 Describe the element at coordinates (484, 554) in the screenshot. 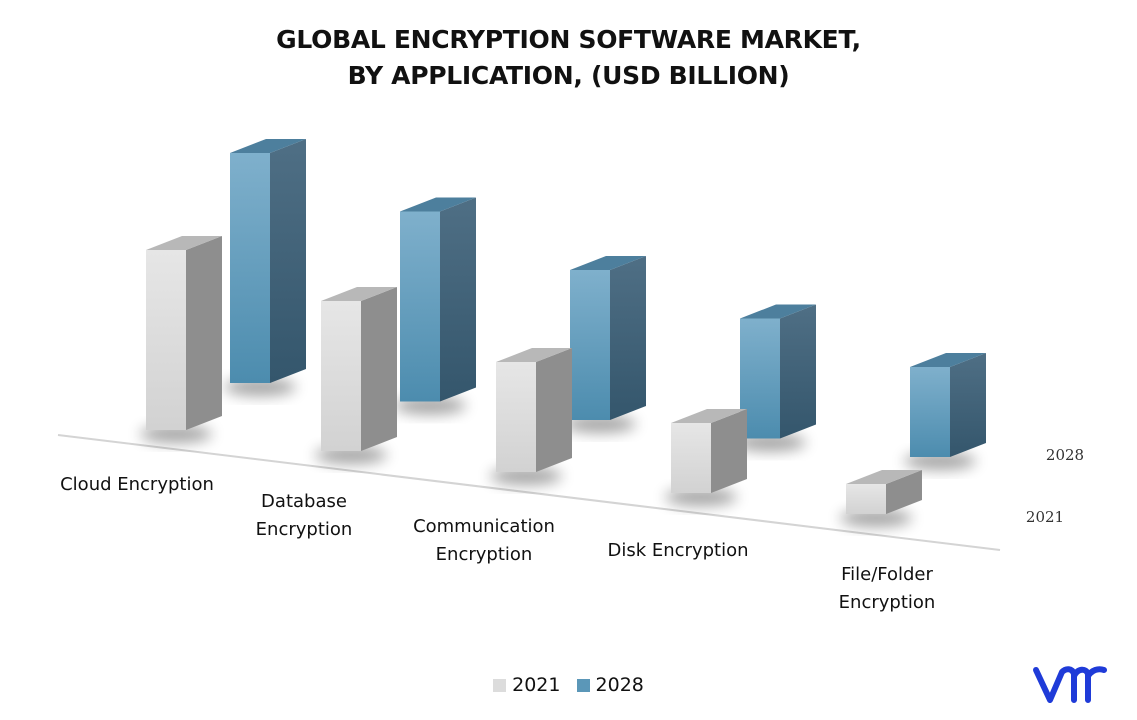

I see `category-label-2-line-1: Encryption` at that location.